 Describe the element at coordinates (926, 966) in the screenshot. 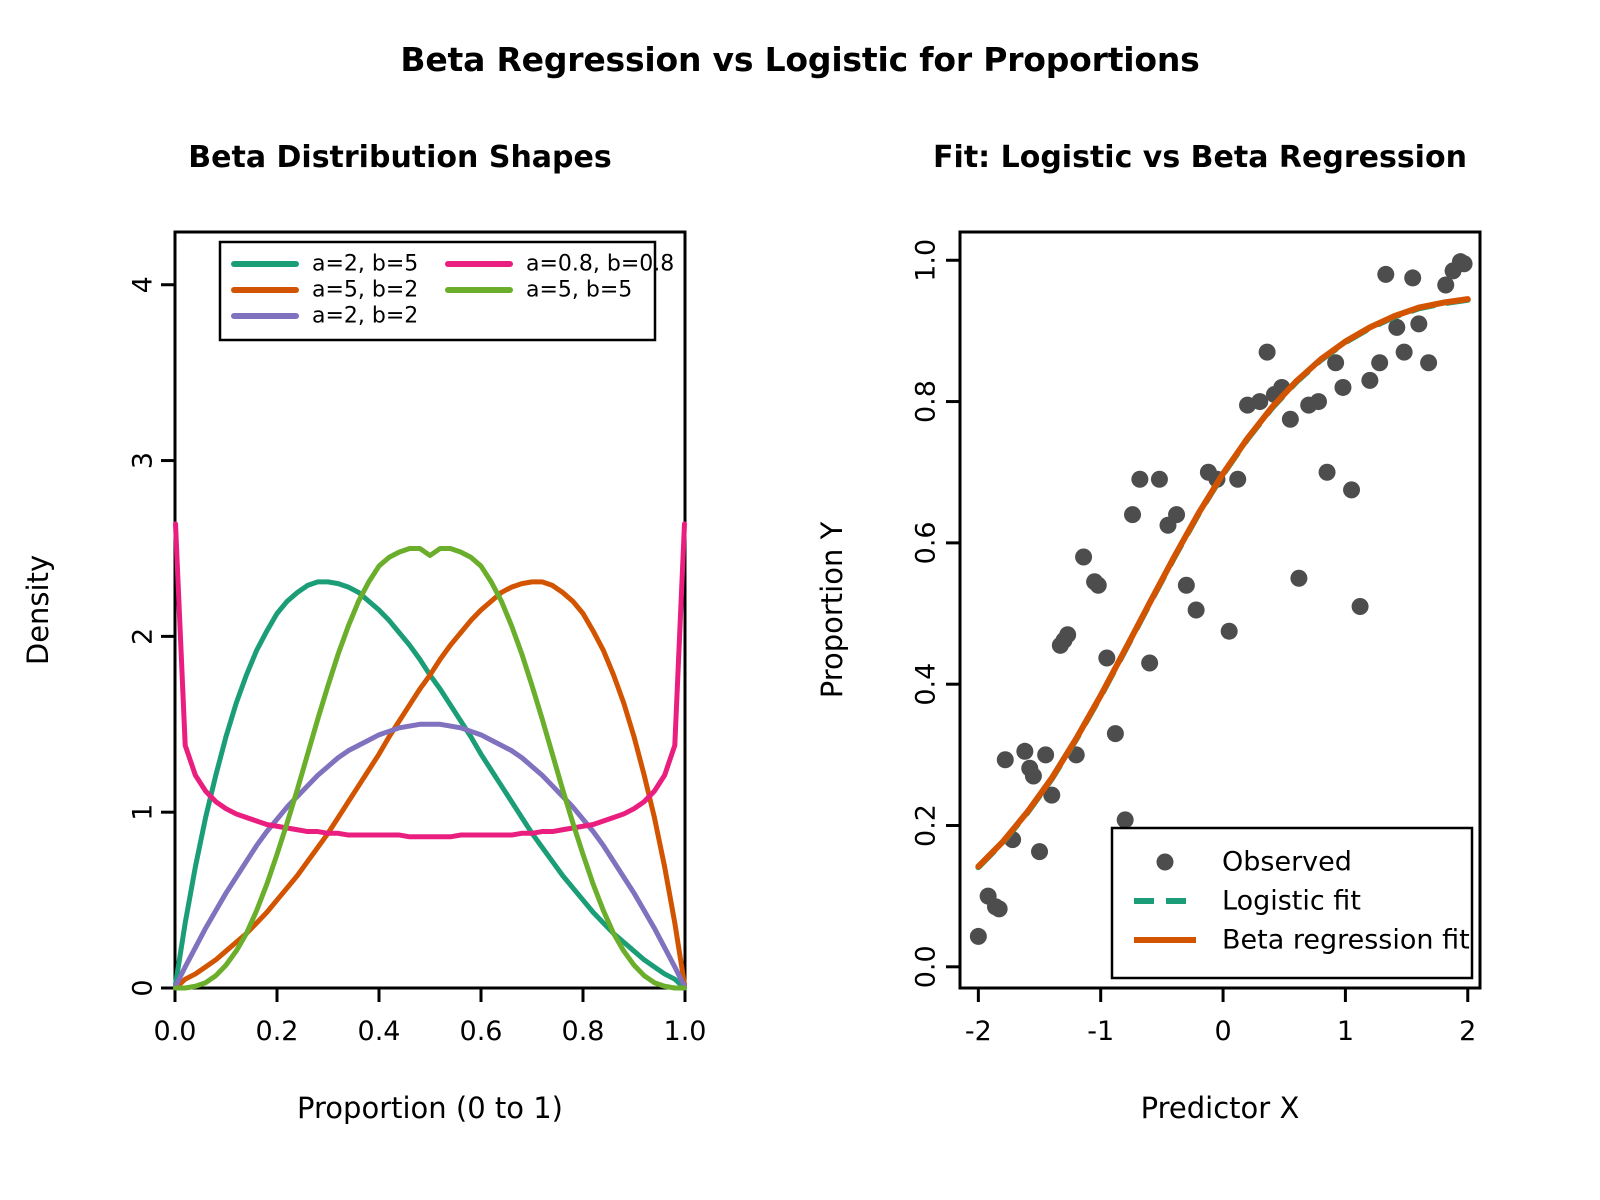

I see `y-tick-label: 0.0` at that location.